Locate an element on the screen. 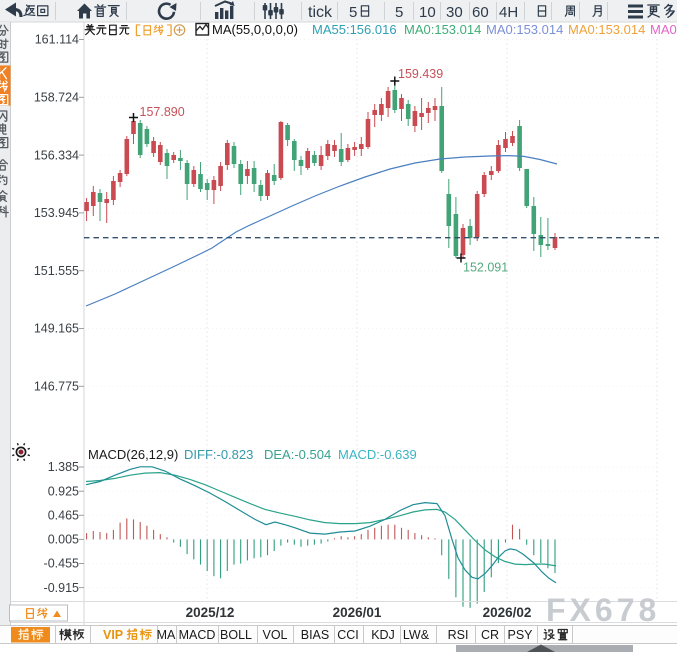  svg-text: 1.385 is located at coordinates (63, 467).